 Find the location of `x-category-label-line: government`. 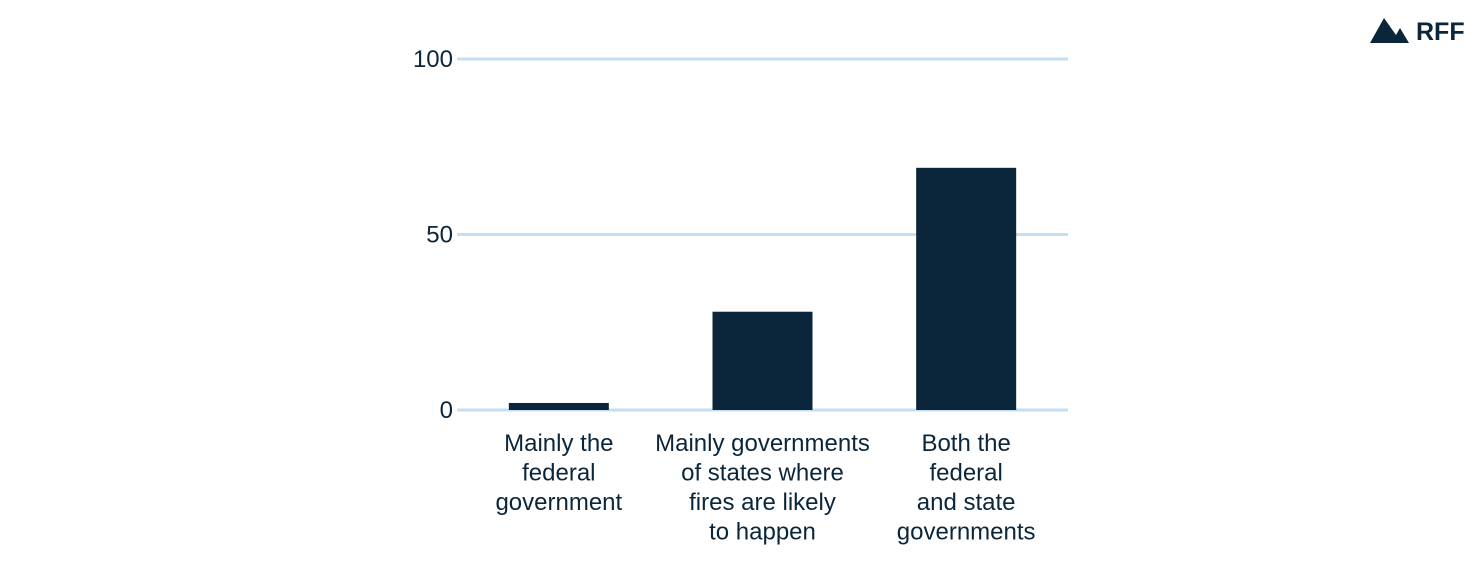

x-category-label-line: government is located at coordinates (558, 502).